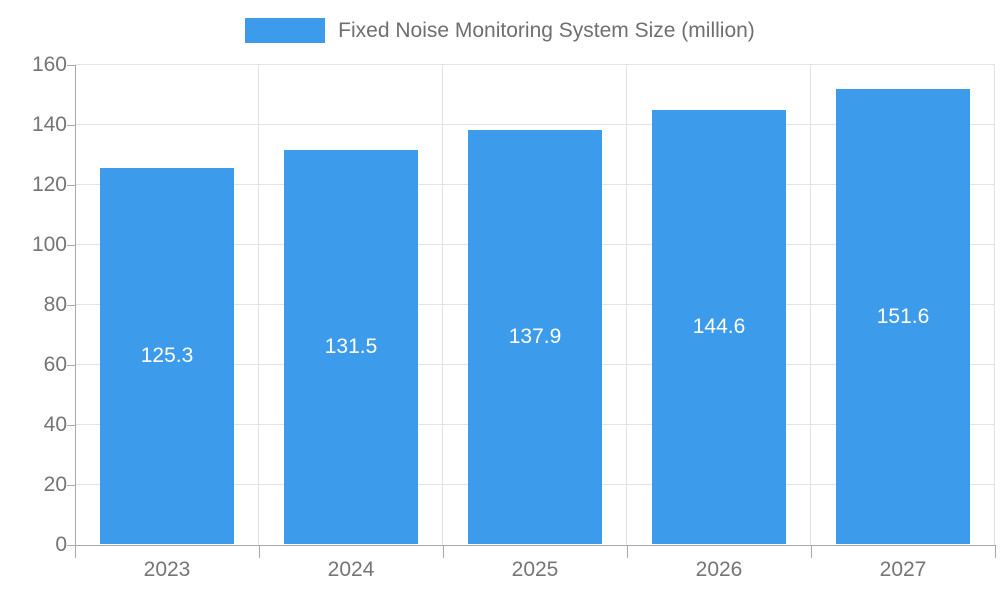  Describe the element at coordinates (49, 244) in the screenshot. I see `y-tick-label: 100` at that location.